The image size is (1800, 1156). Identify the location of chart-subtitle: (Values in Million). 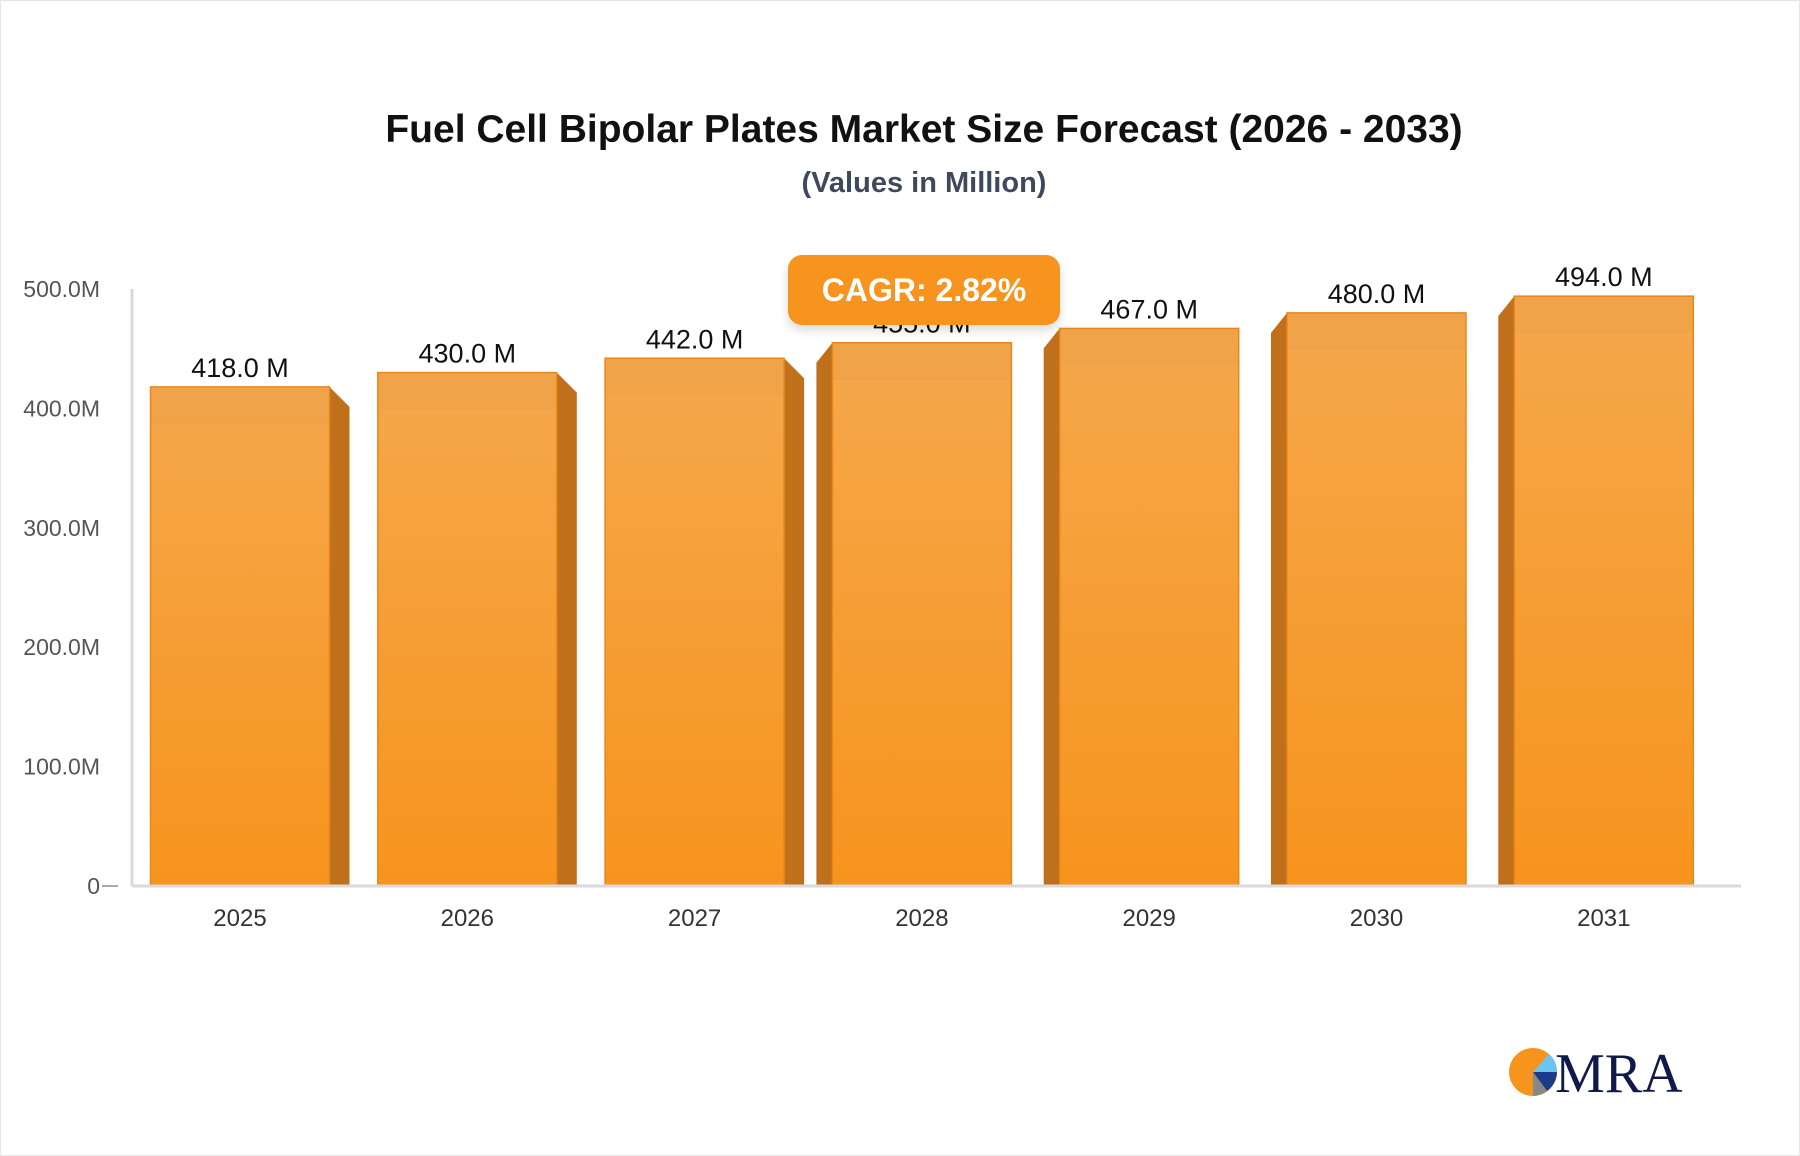
(924, 183).